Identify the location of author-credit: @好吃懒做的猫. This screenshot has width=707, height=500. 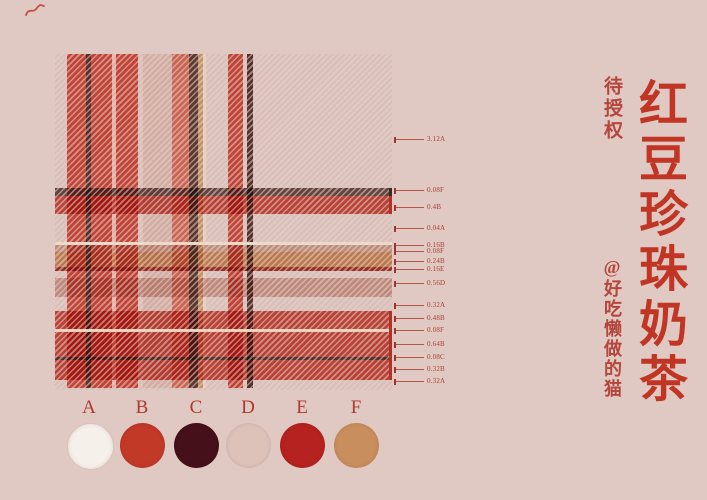
(612, 328).